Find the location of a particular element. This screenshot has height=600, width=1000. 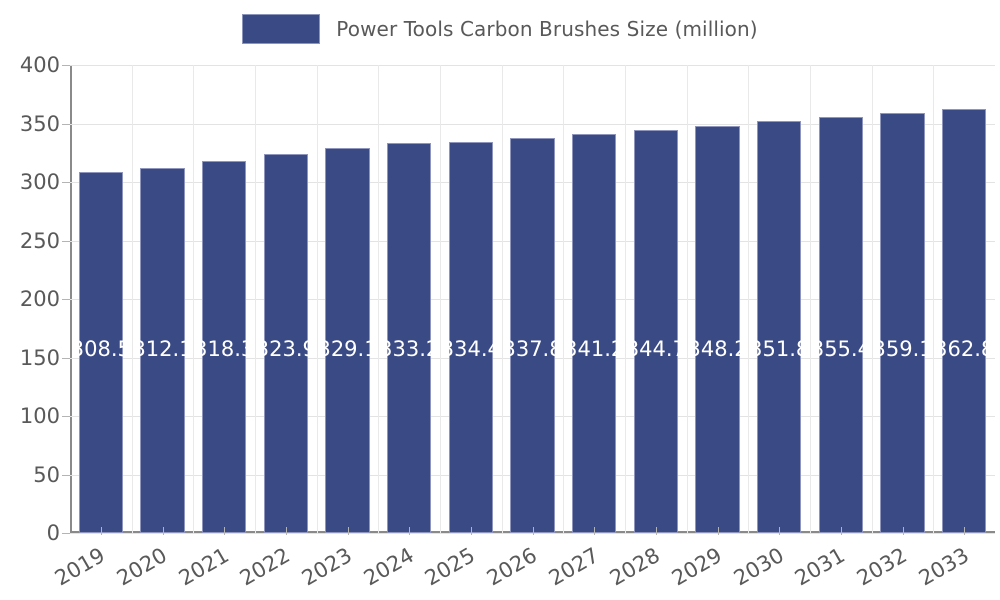

y-tick-label: 350 is located at coordinates (39, 123).